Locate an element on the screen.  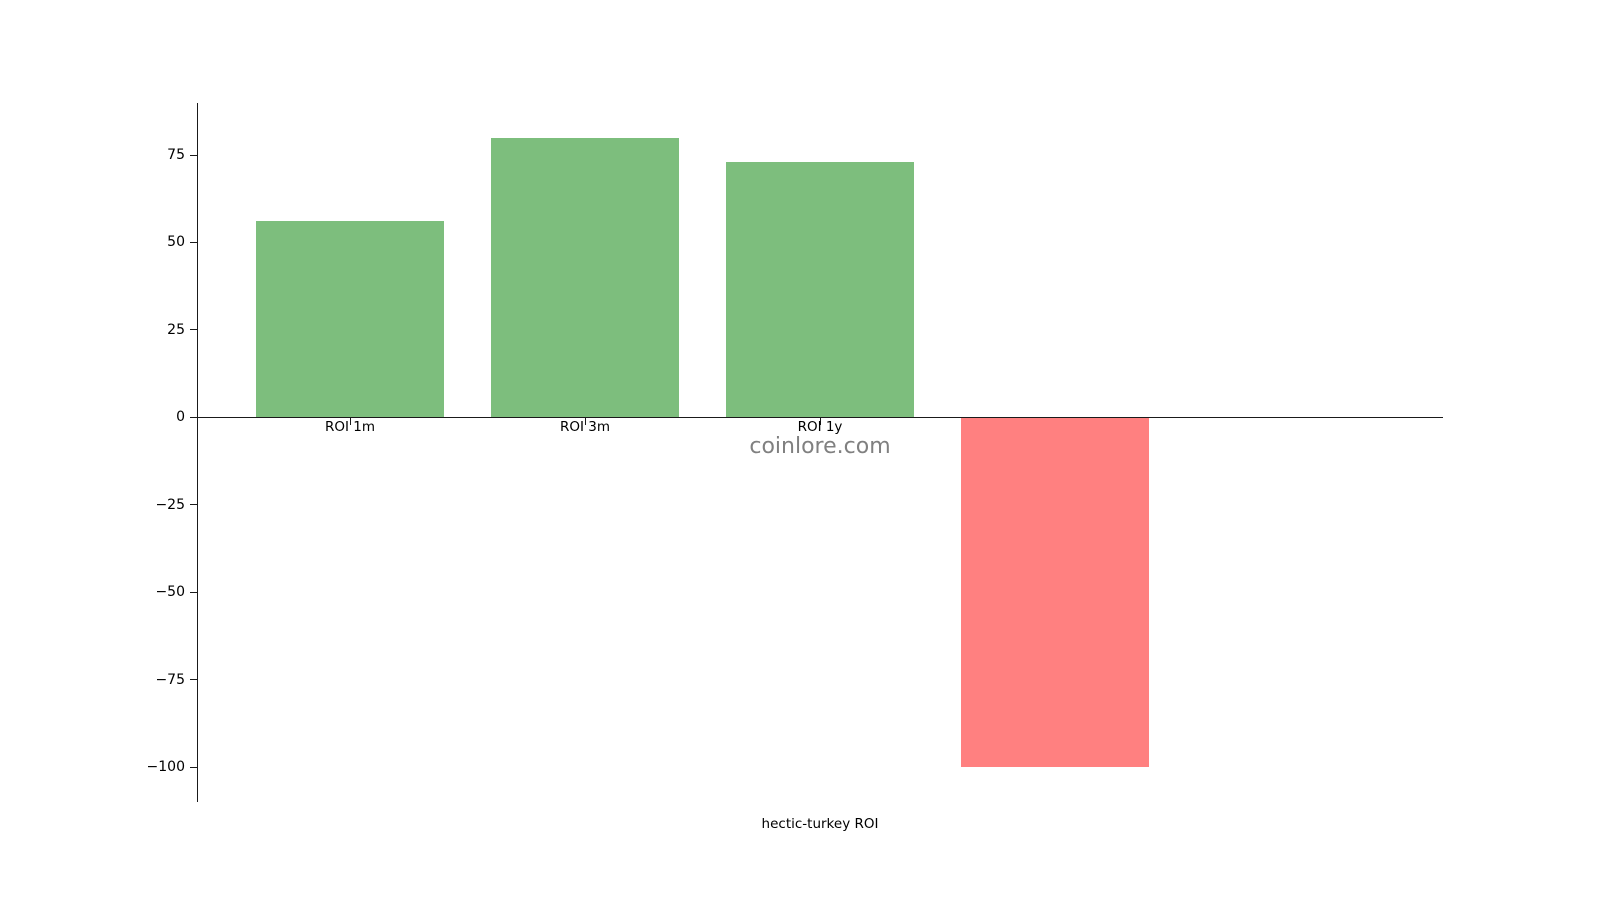
y-tick-label: 0 is located at coordinates (180, 417).